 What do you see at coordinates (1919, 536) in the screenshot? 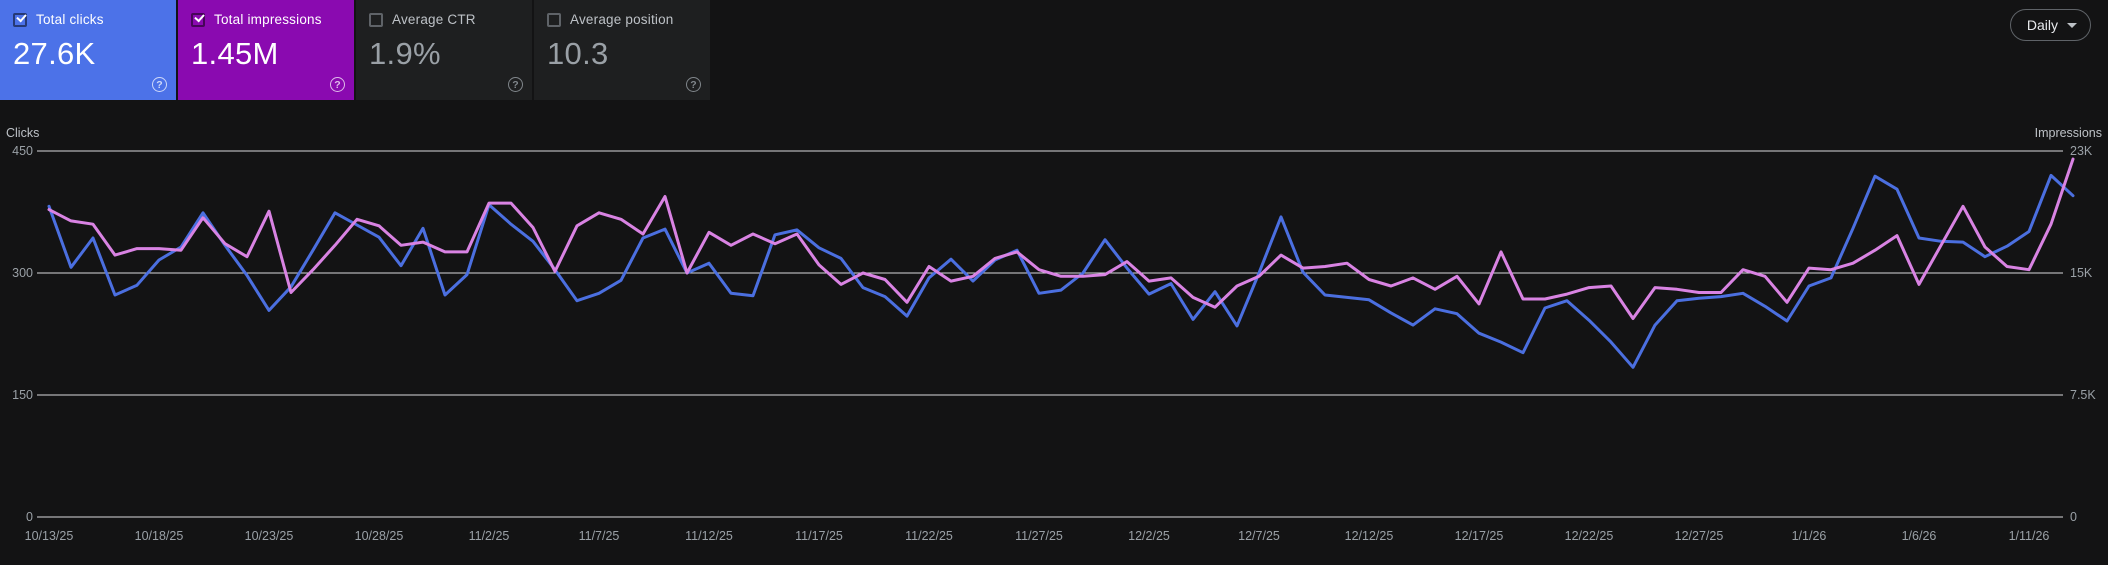
I see `x-axis-date-label: 1/6/26` at bounding box center [1919, 536].